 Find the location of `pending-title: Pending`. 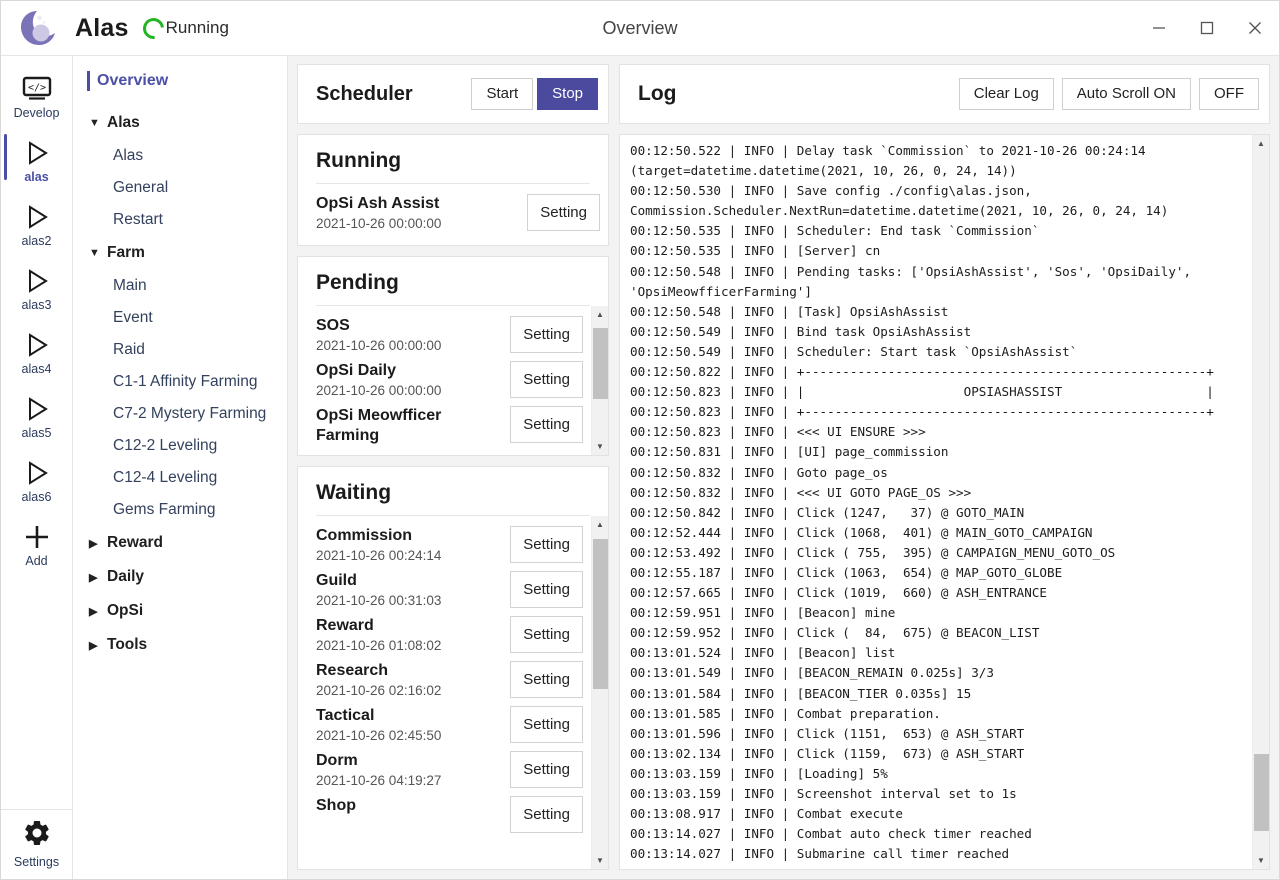

pending-title: Pending is located at coordinates (357, 282).